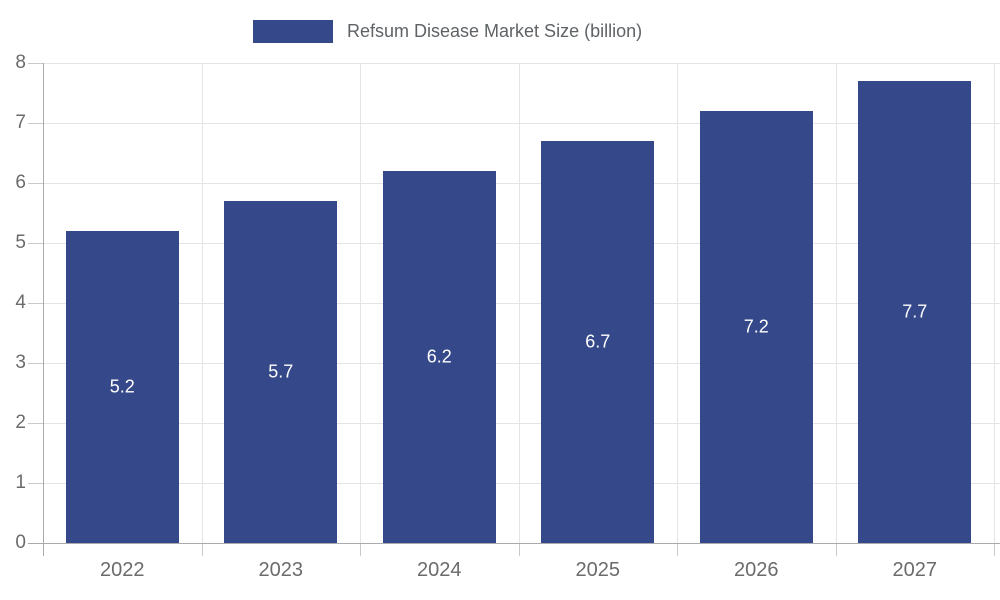 The width and height of the screenshot is (1000, 600). I want to click on bar-value-label: 6.7, so click(598, 341).